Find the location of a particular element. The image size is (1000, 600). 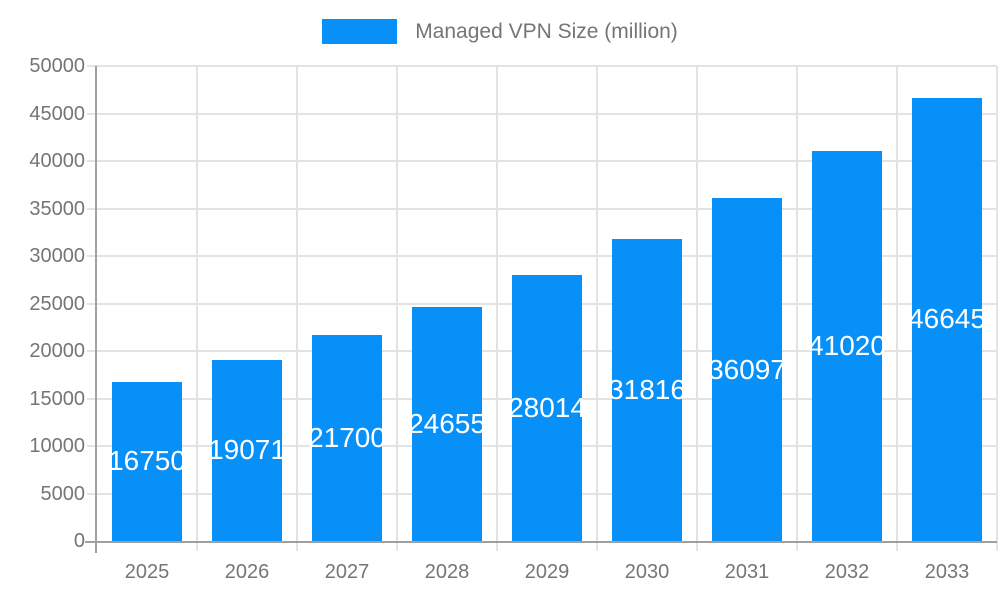

legend-label: Managed VPN Size (million) is located at coordinates (546, 31).